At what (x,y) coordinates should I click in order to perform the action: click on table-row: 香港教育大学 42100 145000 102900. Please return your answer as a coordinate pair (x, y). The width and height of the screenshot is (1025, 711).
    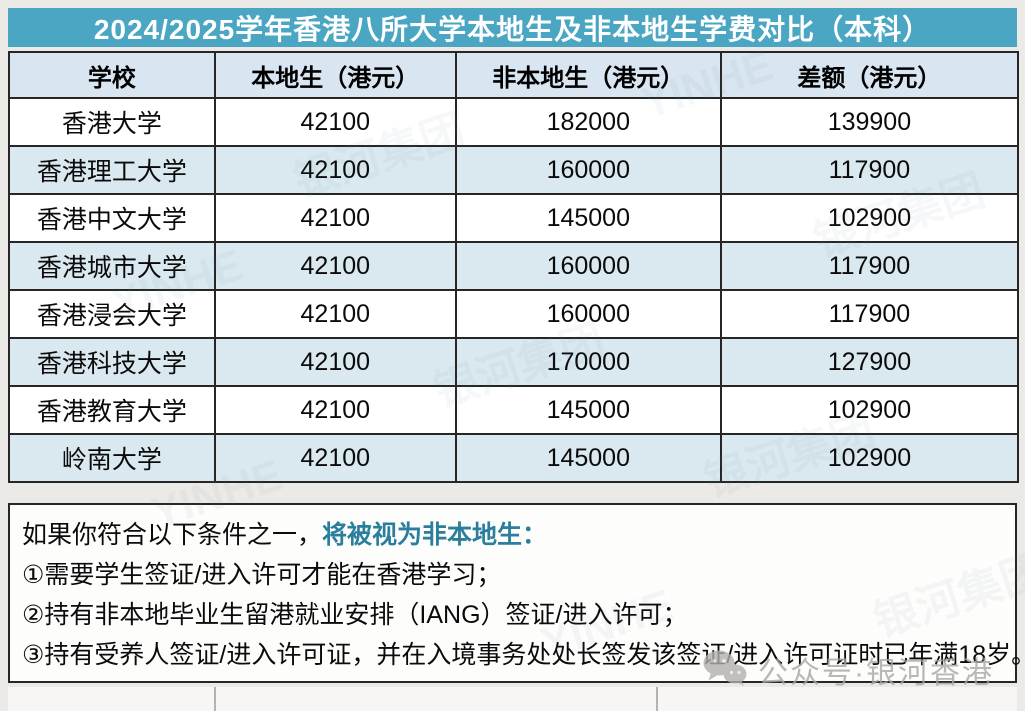
    Looking at the image, I should click on (514, 410).